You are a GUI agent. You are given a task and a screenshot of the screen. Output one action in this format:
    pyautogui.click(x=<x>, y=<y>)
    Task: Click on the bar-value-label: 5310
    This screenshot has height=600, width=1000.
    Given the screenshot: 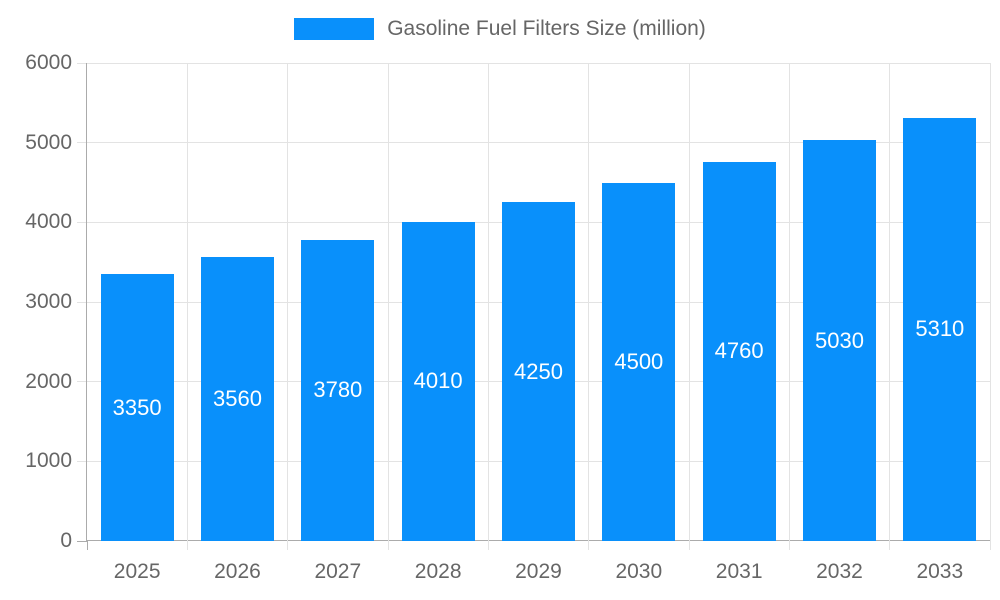 What is the action you would take?
    pyautogui.click(x=940, y=329)
    